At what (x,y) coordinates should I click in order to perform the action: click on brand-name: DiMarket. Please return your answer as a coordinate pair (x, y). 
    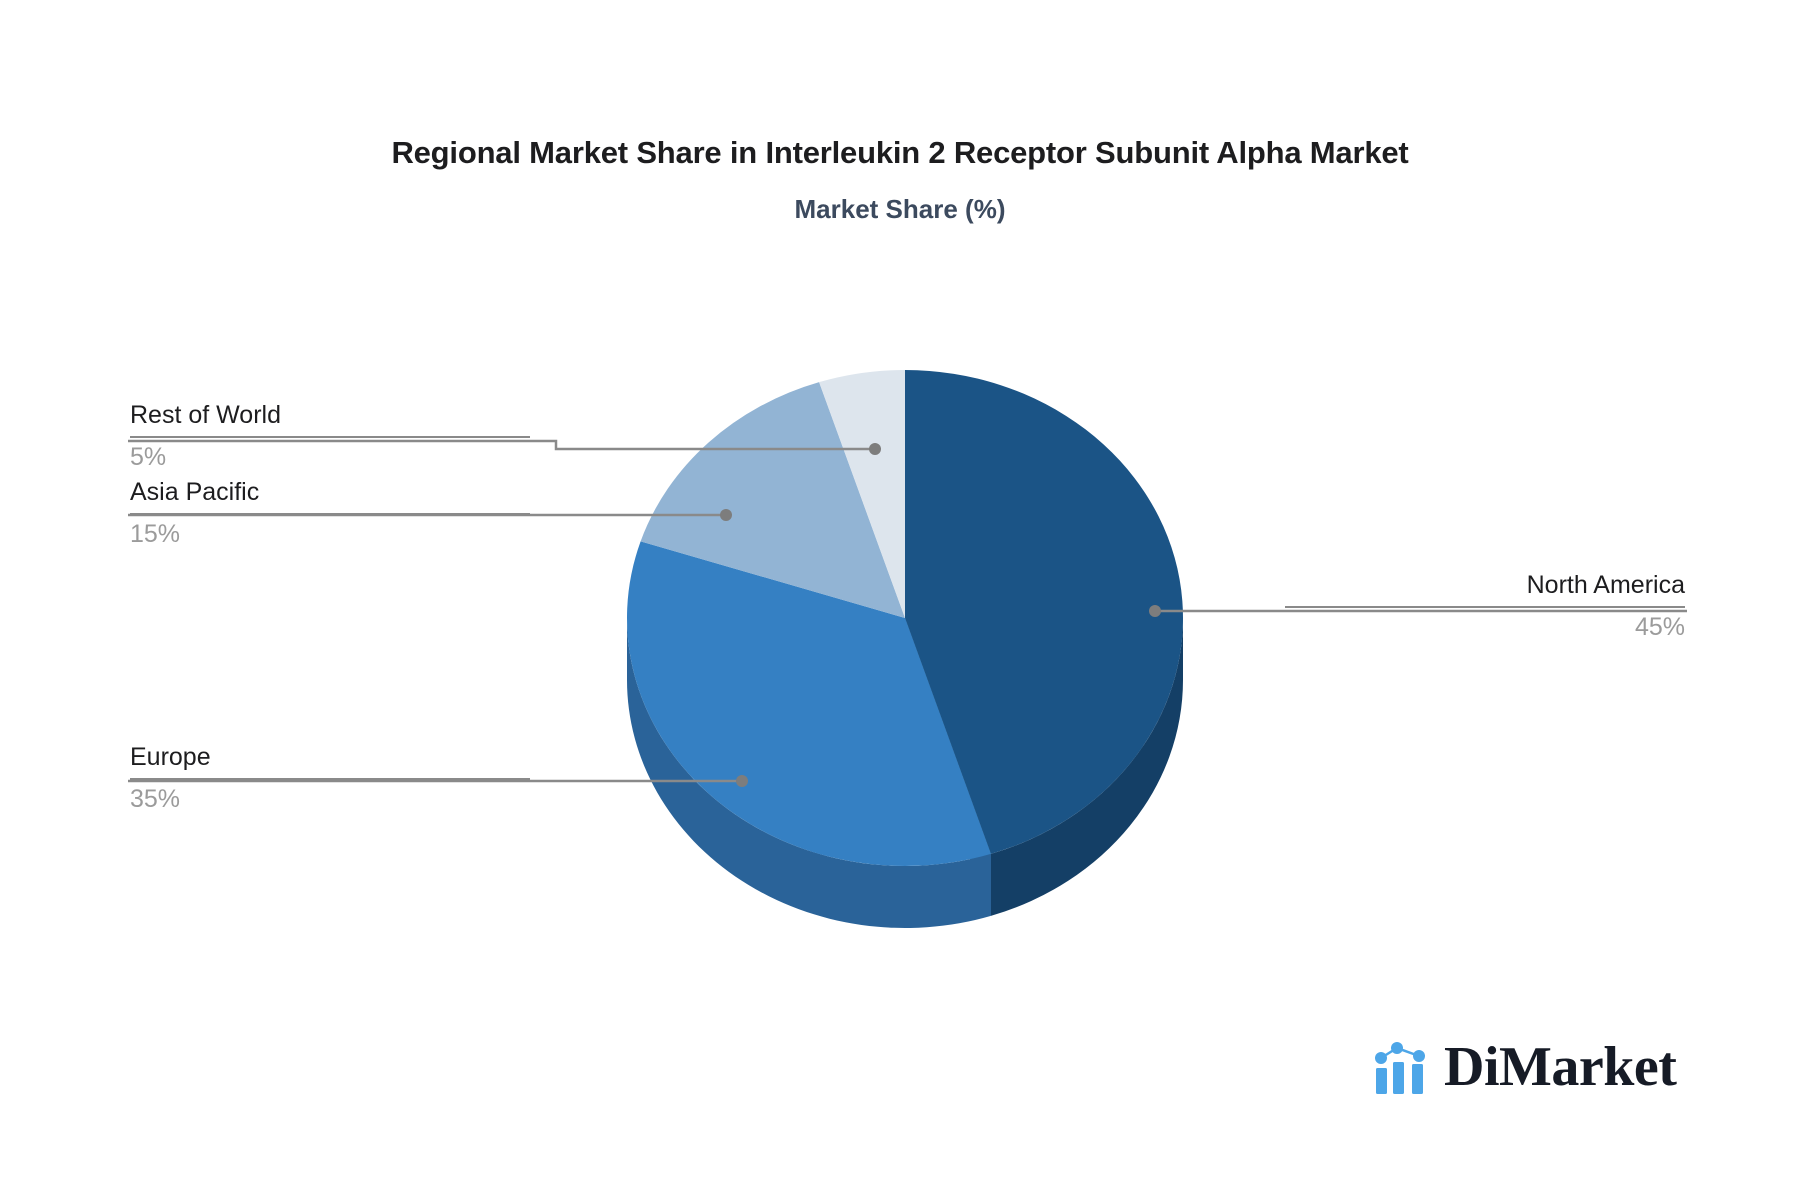
    Looking at the image, I should click on (1560, 1067).